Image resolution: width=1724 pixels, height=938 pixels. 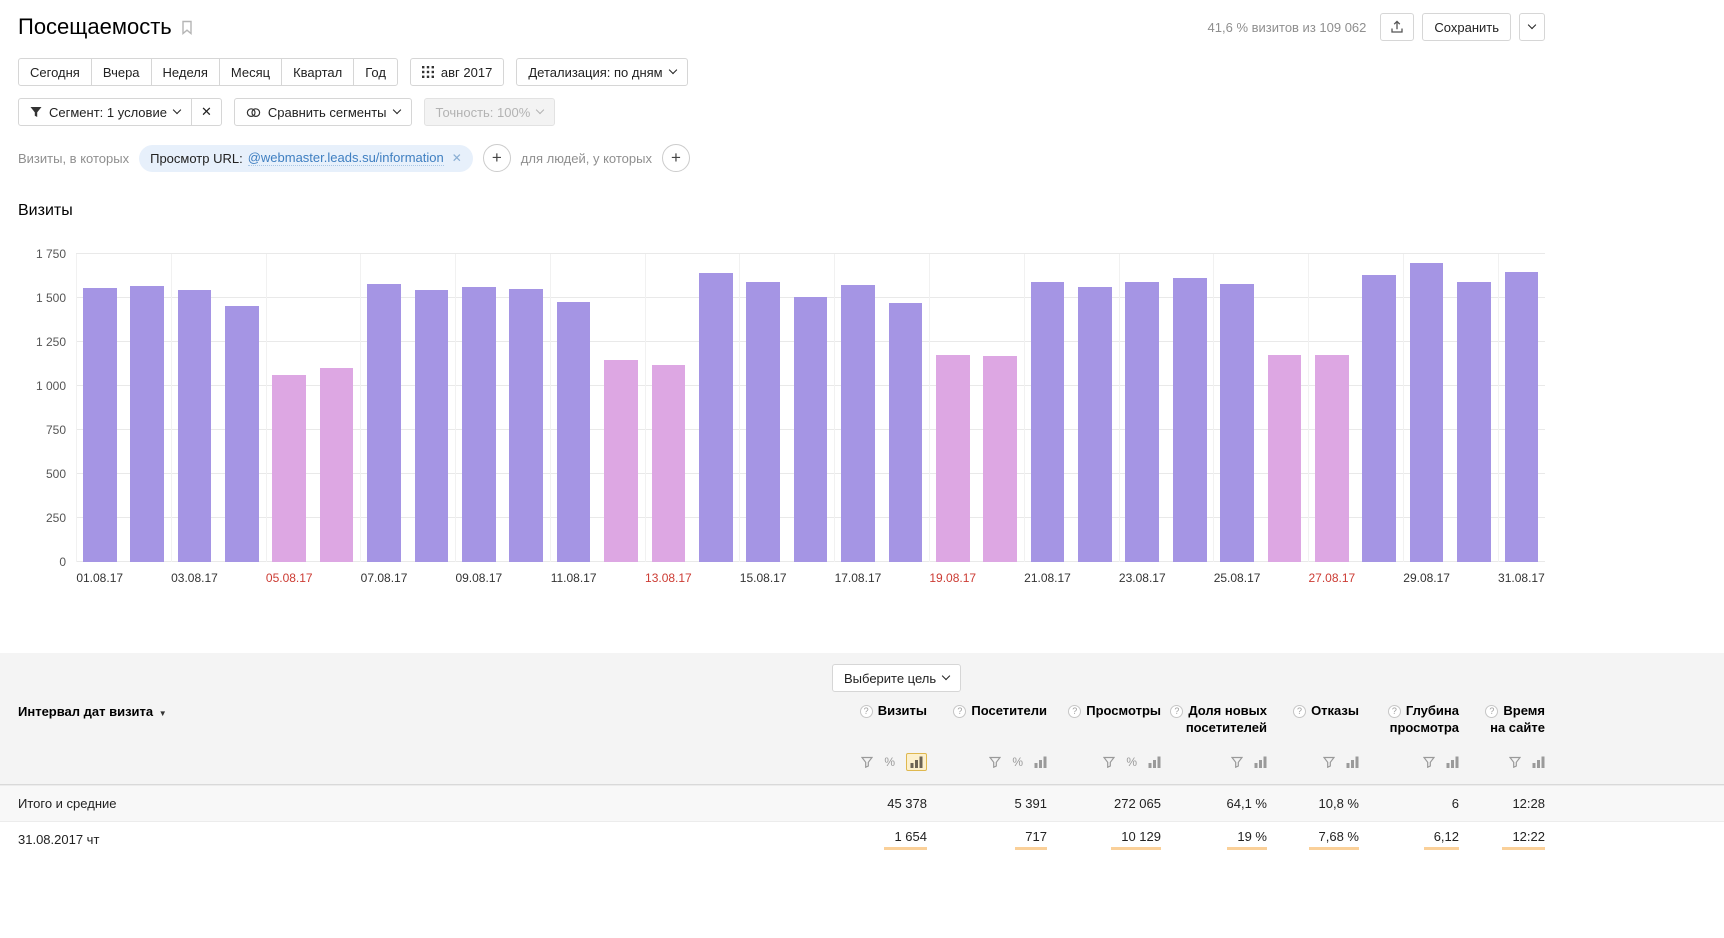 I want to click on column-header: ? Отказы, so click(x=1313, y=720).